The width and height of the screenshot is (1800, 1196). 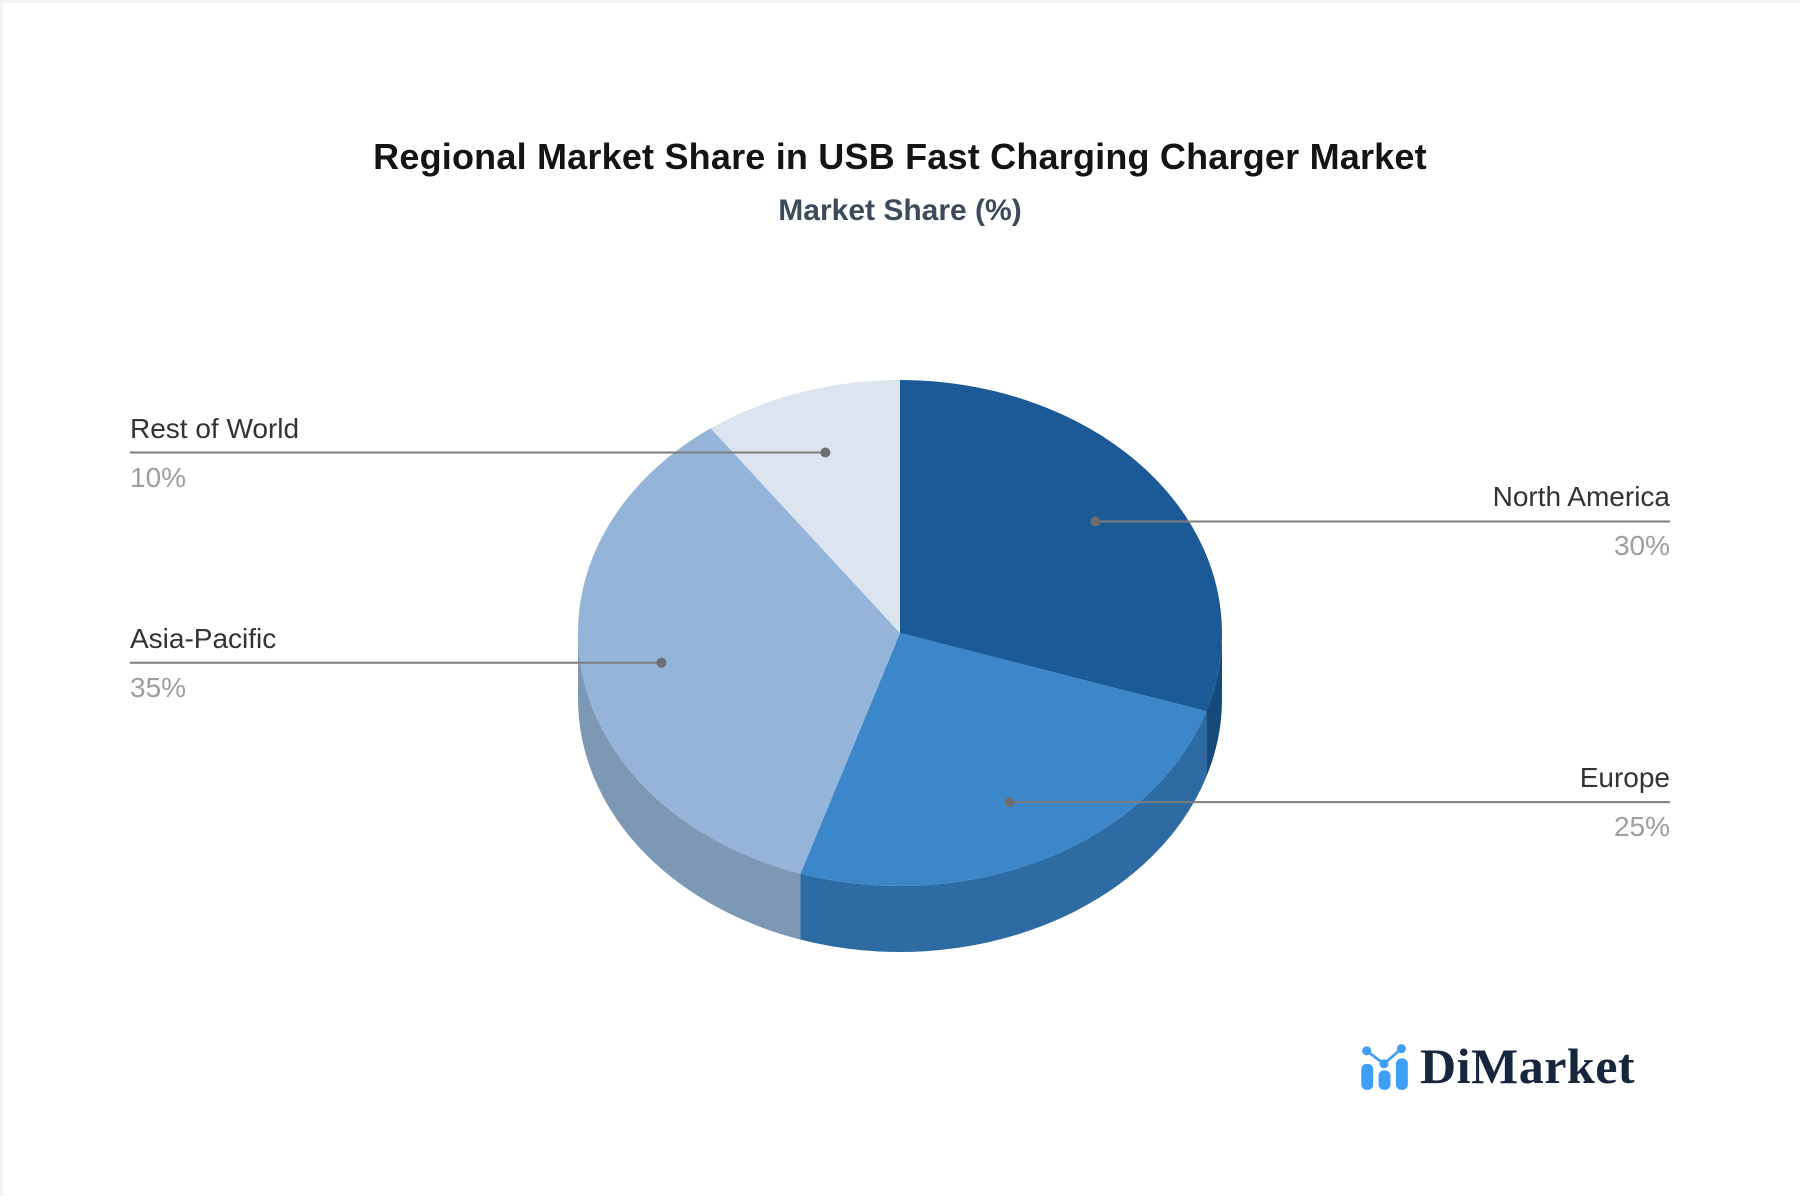 What do you see at coordinates (900, 1) in the screenshot?
I see `canvas-edge-top` at bounding box center [900, 1].